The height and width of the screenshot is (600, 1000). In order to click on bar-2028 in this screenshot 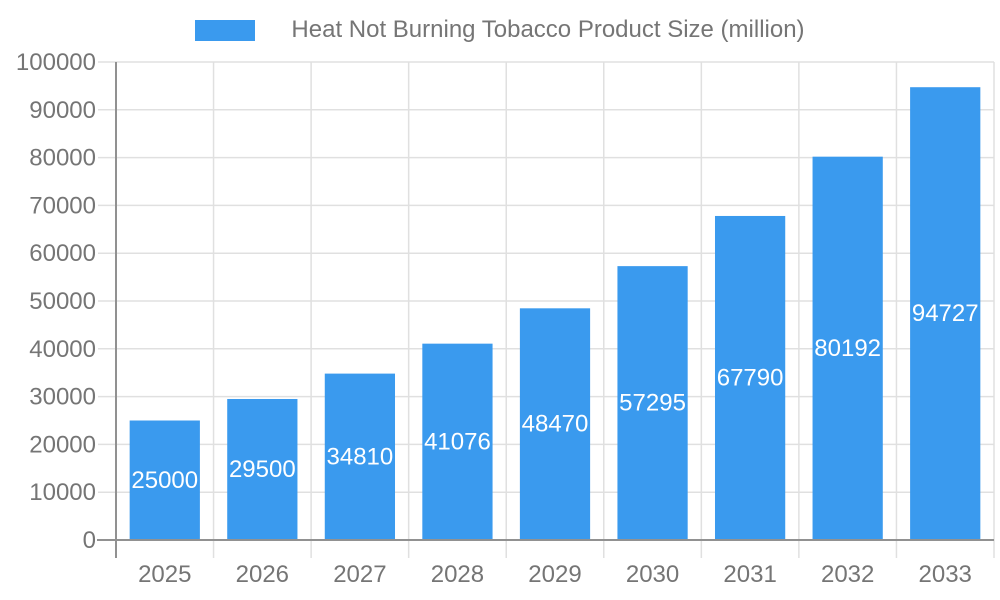, I will do `click(457, 441)`.